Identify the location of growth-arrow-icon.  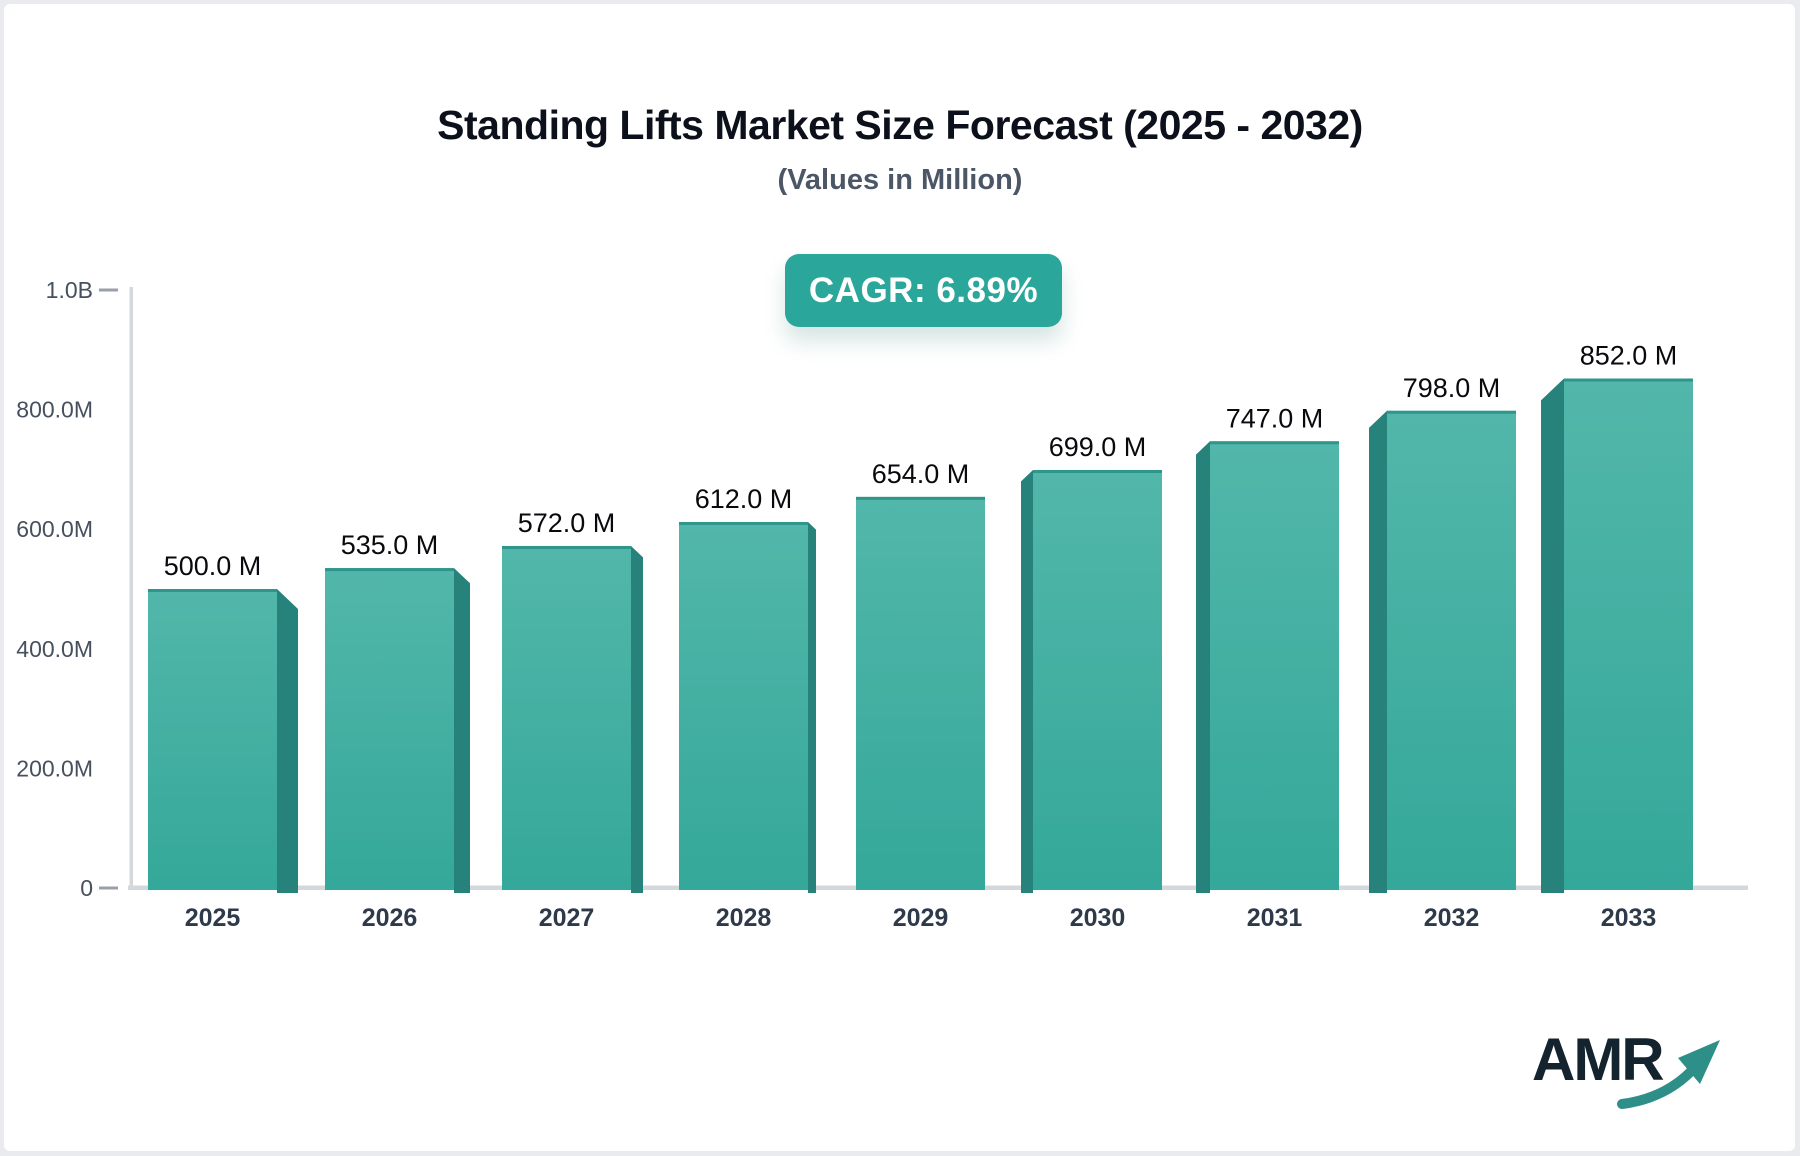
(1668, 1074).